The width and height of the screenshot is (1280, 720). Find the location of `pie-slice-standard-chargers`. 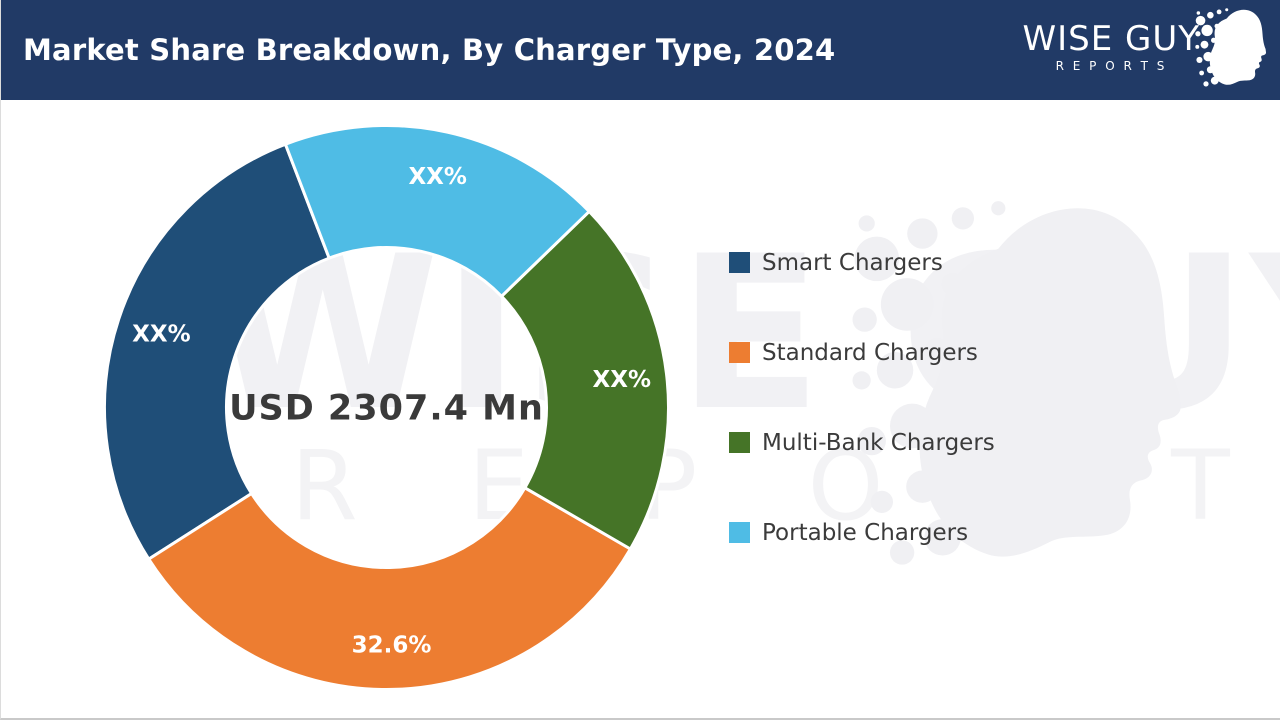

pie-slice-standard-chargers is located at coordinates (389, 588).